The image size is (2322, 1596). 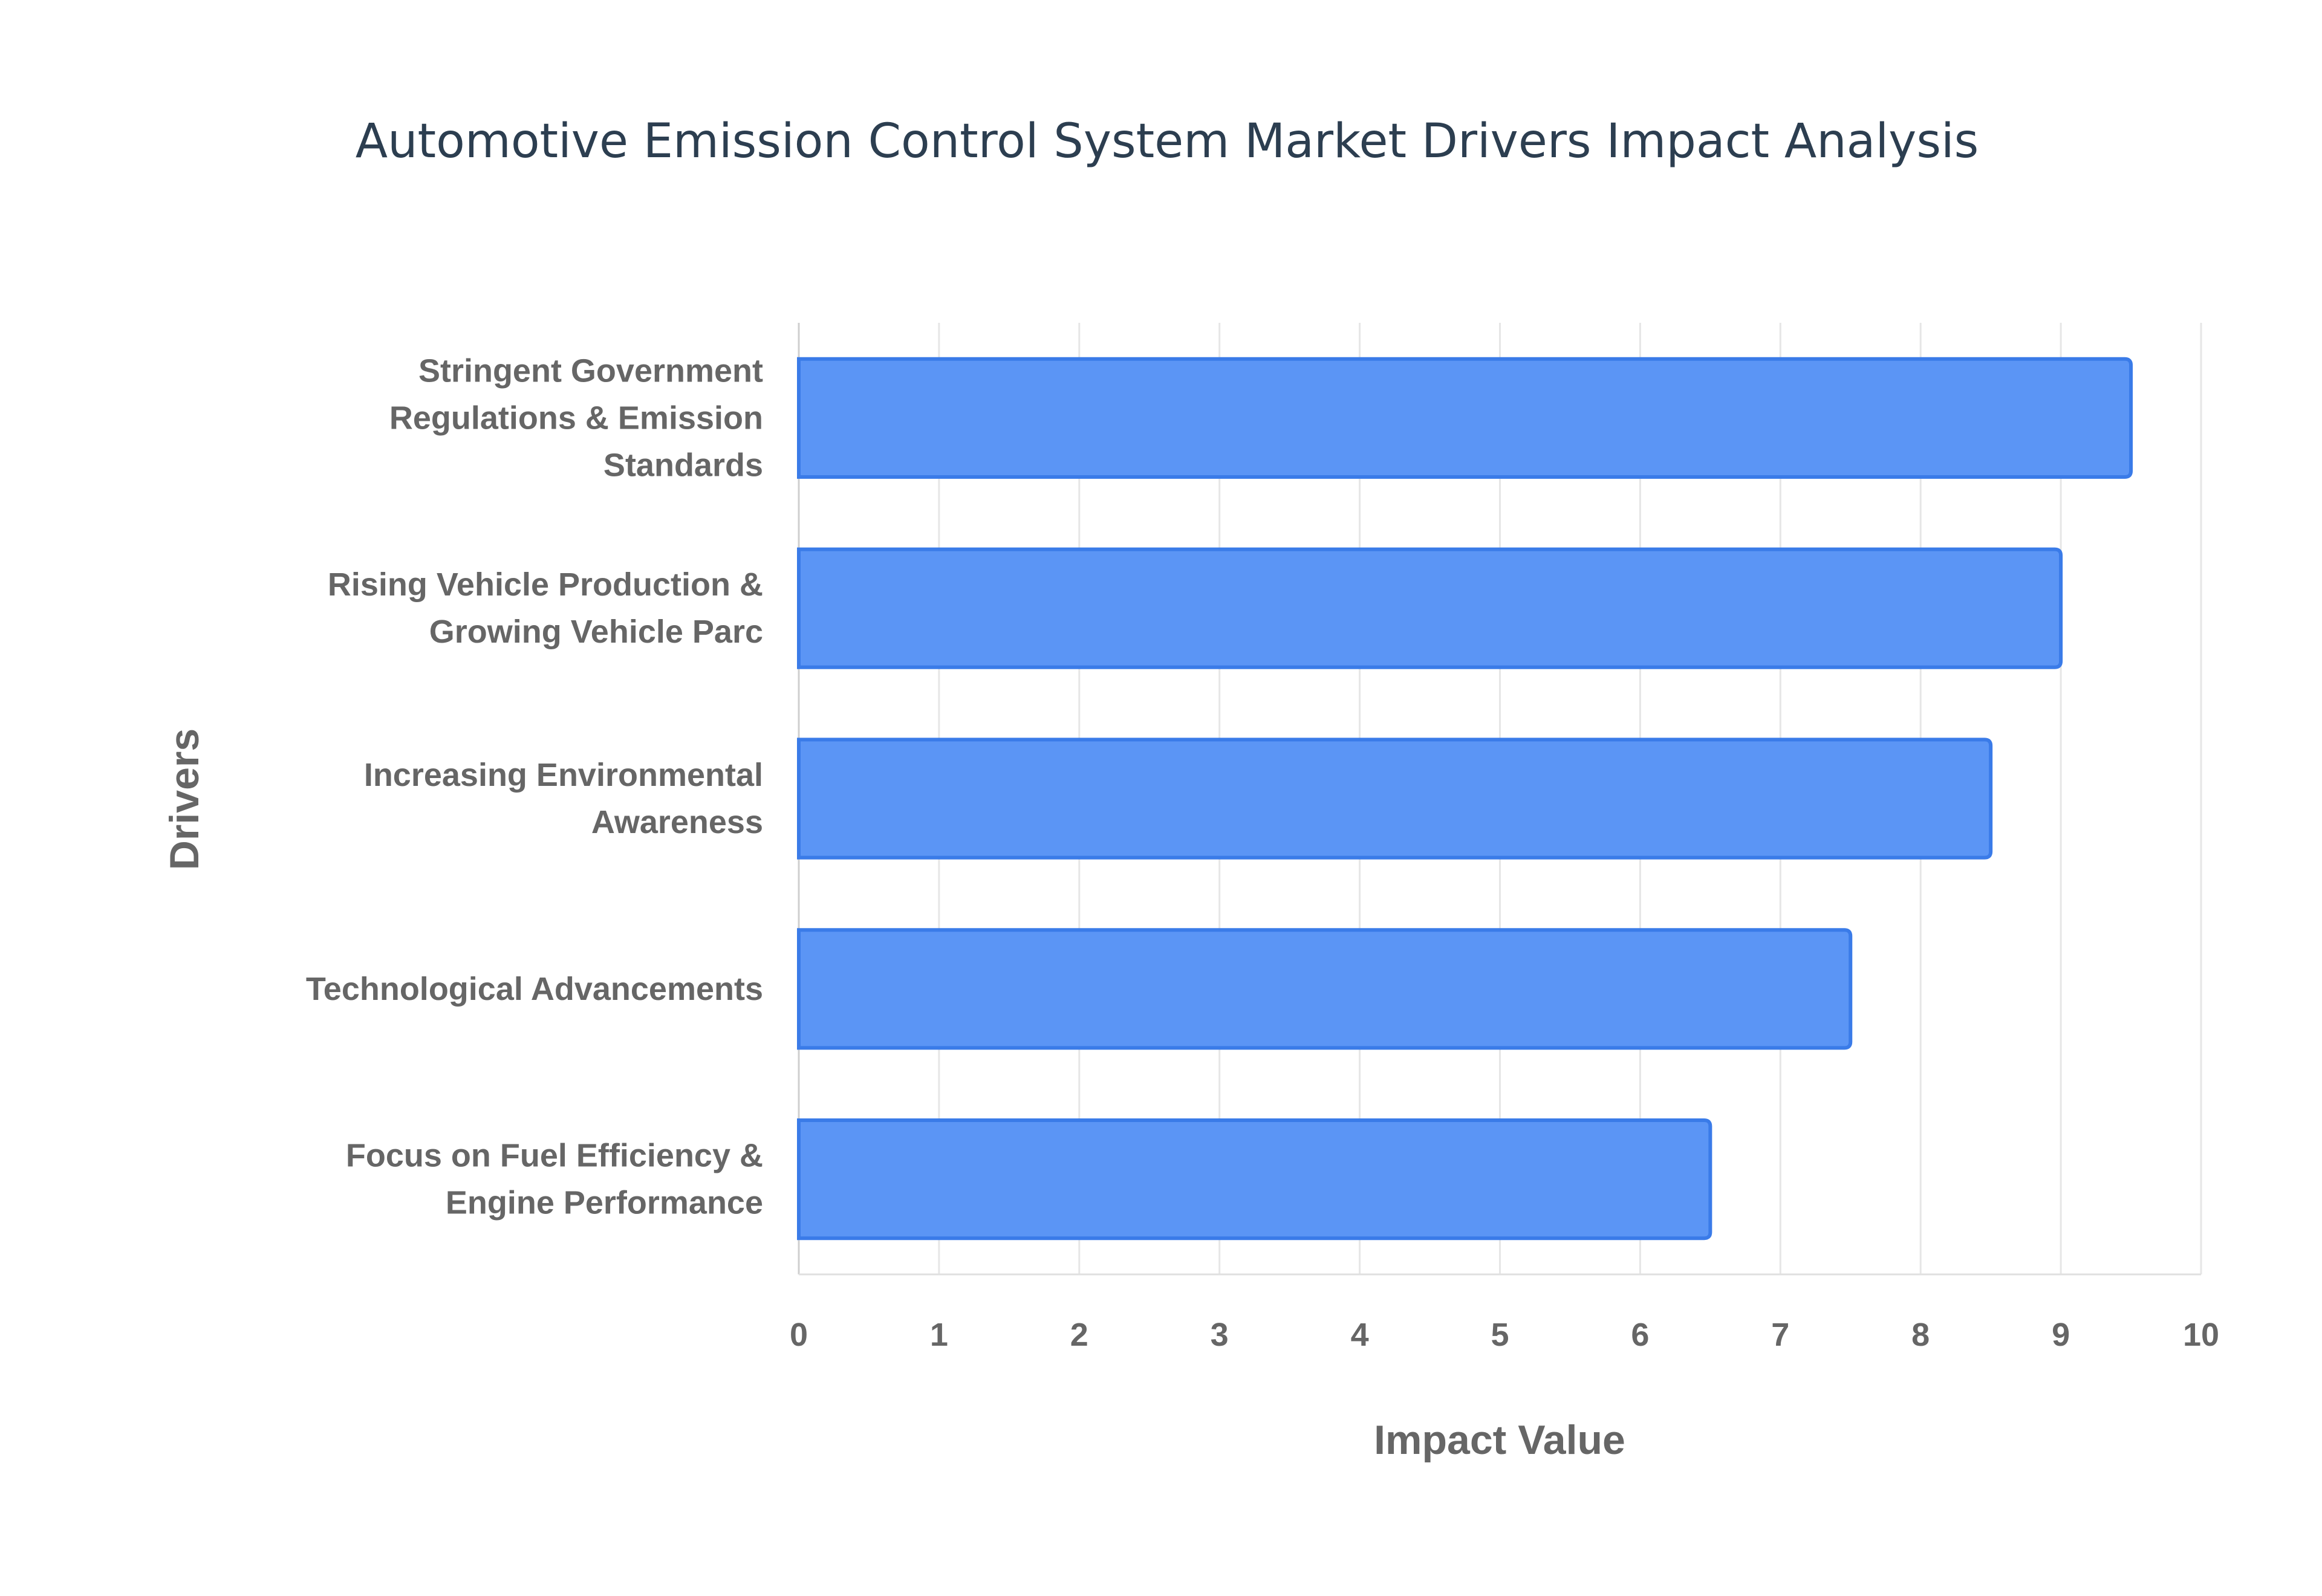 I want to click on category-label-line: Awareness, so click(x=677, y=822).